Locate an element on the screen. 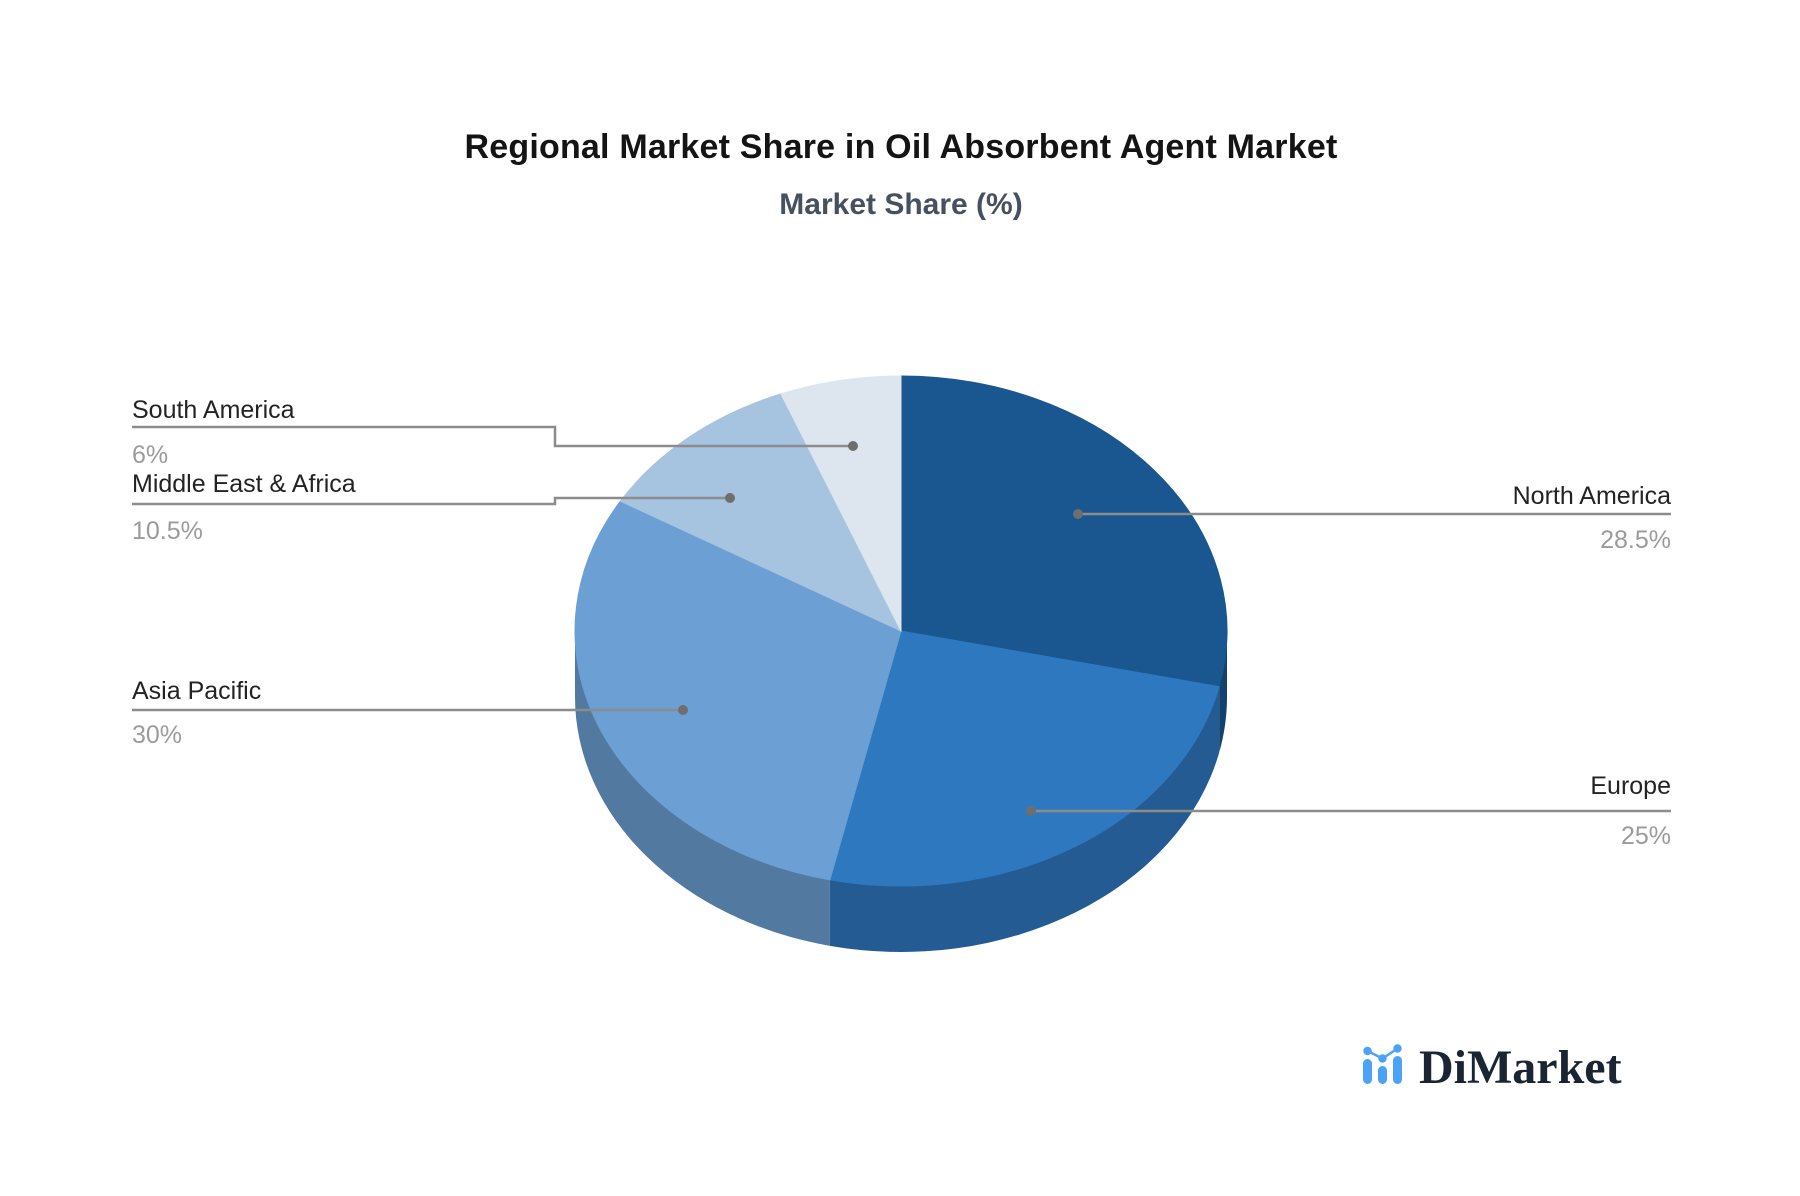 This screenshot has height=1196, width=1800. leader-dot-europe is located at coordinates (1031, 811).